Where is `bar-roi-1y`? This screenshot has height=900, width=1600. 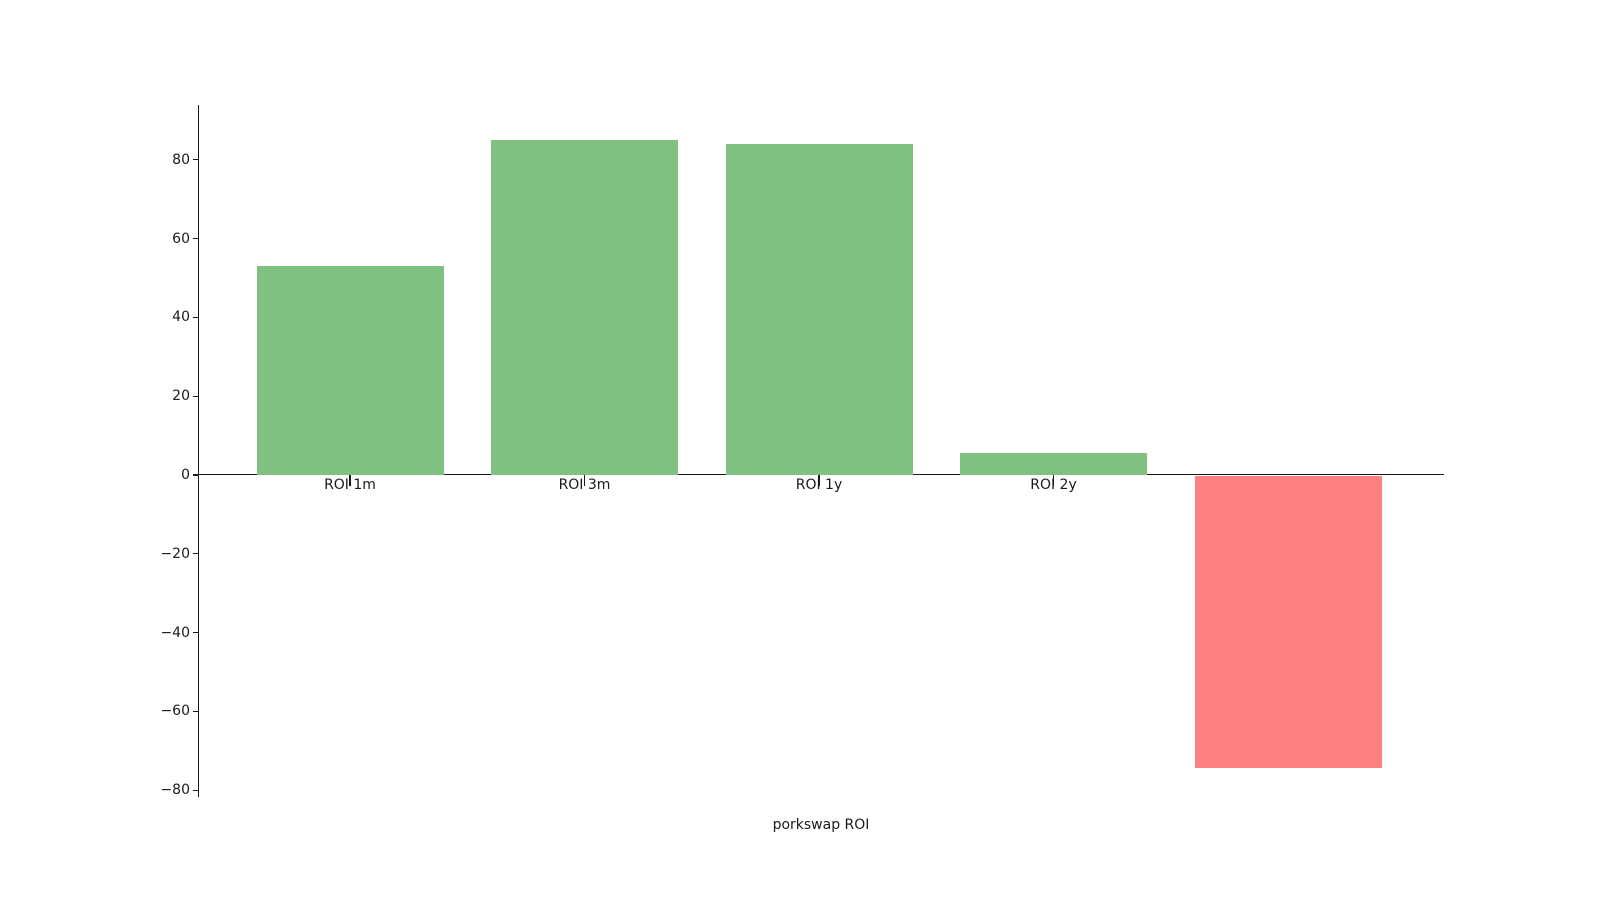
bar-roi-1y is located at coordinates (819, 309).